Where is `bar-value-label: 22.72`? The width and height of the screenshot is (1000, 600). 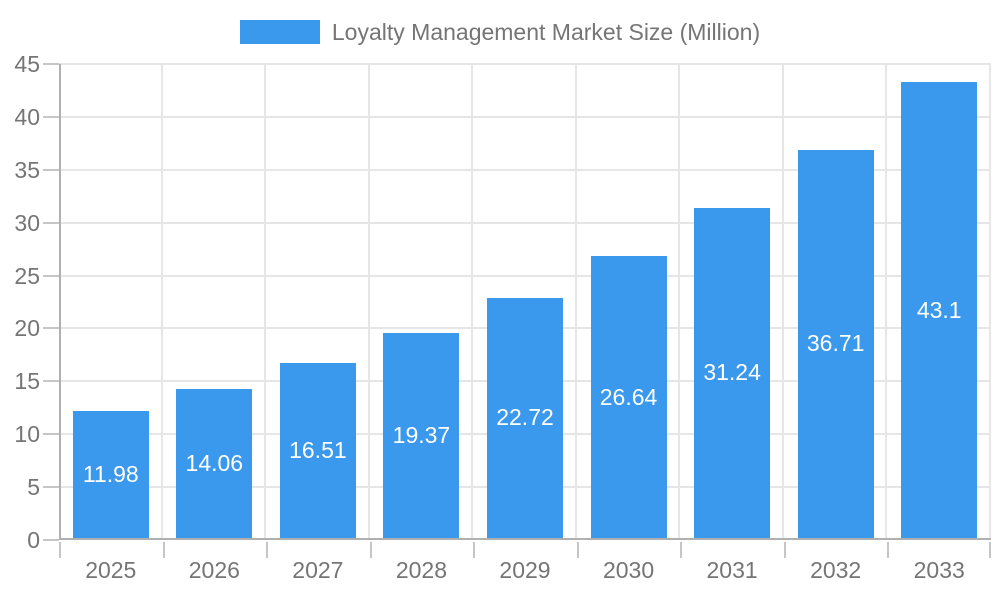 bar-value-label: 22.72 is located at coordinates (525, 417).